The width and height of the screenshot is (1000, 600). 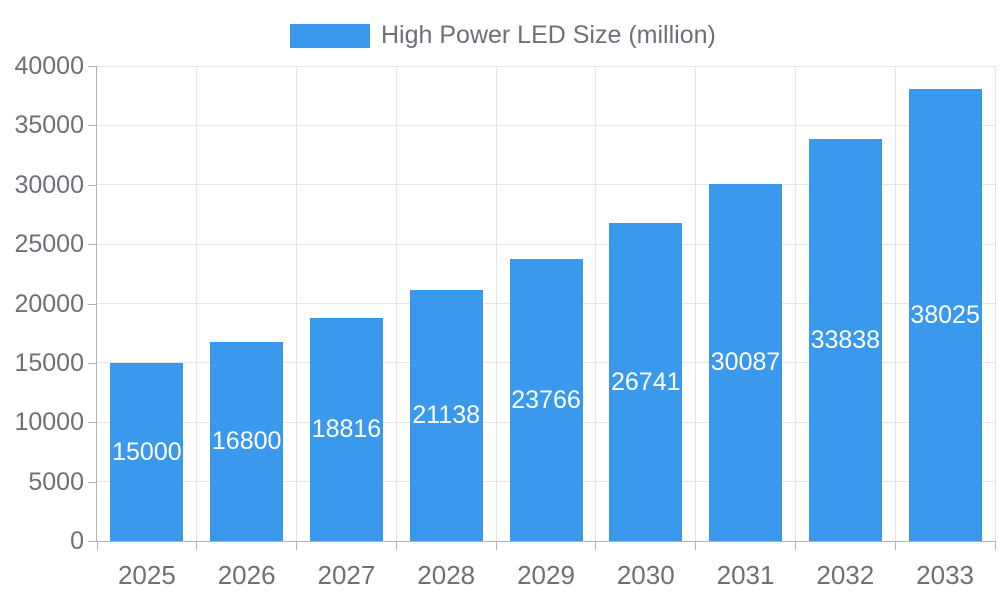 I want to click on y-axis-tick-label: 10000, so click(x=49, y=422).